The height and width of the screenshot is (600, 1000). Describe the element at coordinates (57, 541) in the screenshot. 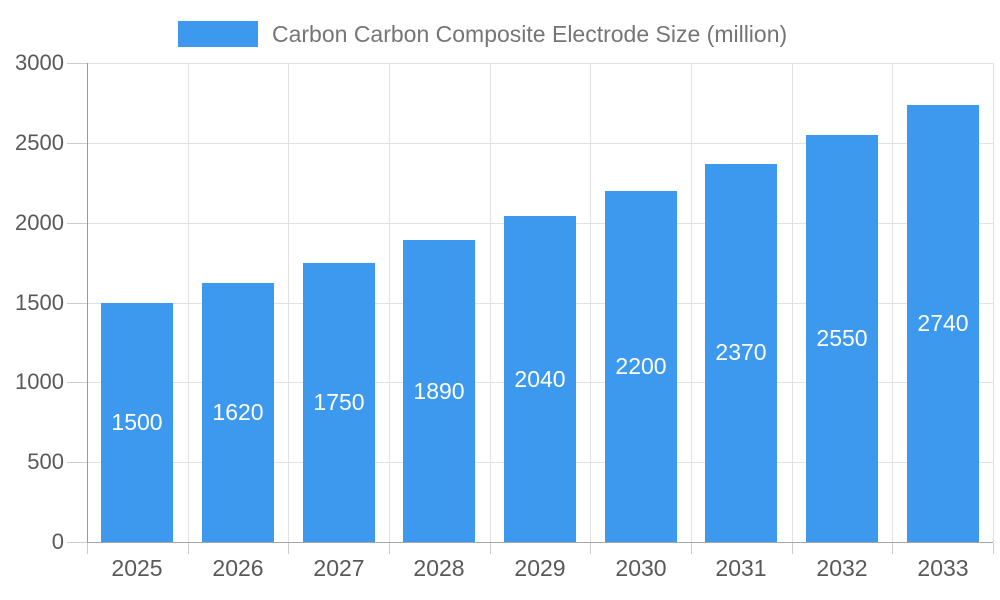

I see `y-axis-tick-label: 0` at that location.